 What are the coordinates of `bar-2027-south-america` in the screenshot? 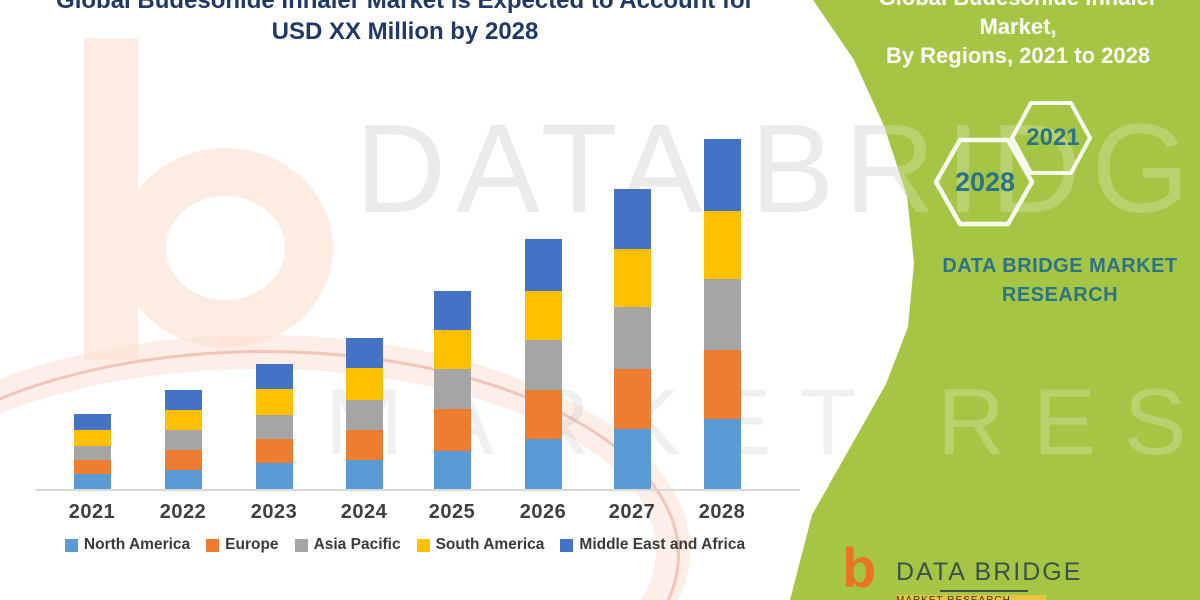 It's located at (632, 278).